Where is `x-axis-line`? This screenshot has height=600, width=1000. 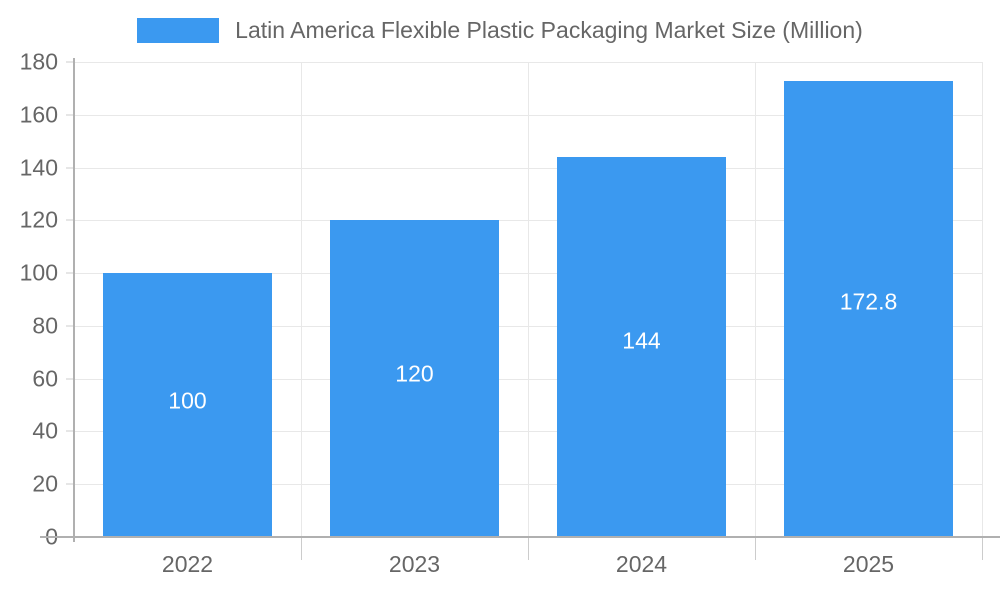
x-axis-line is located at coordinates (520, 537).